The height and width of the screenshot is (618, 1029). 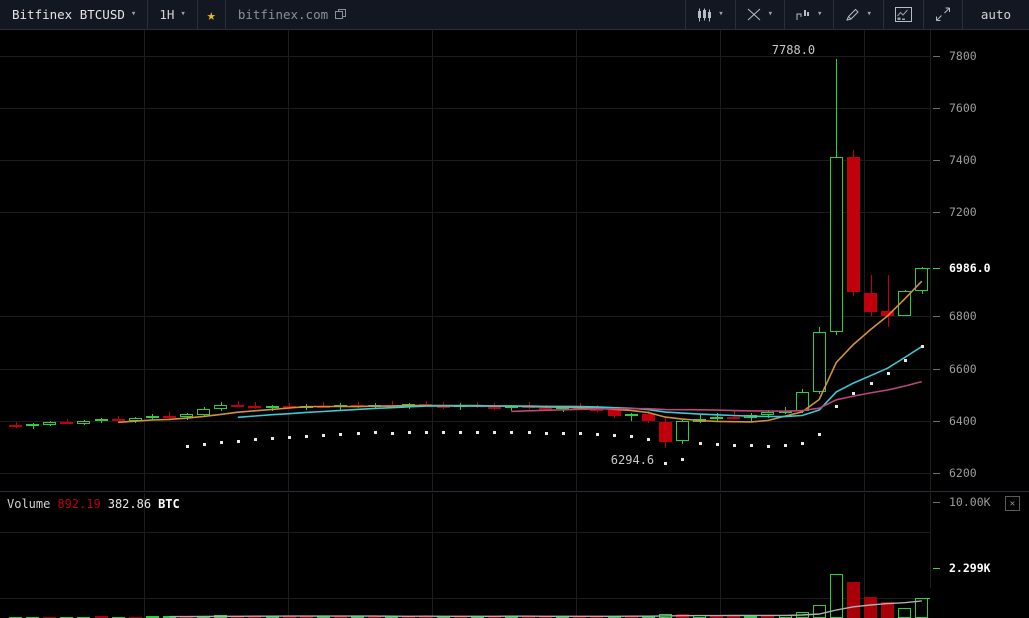 I want to click on indicators-button: ▾, so click(x=810, y=14).